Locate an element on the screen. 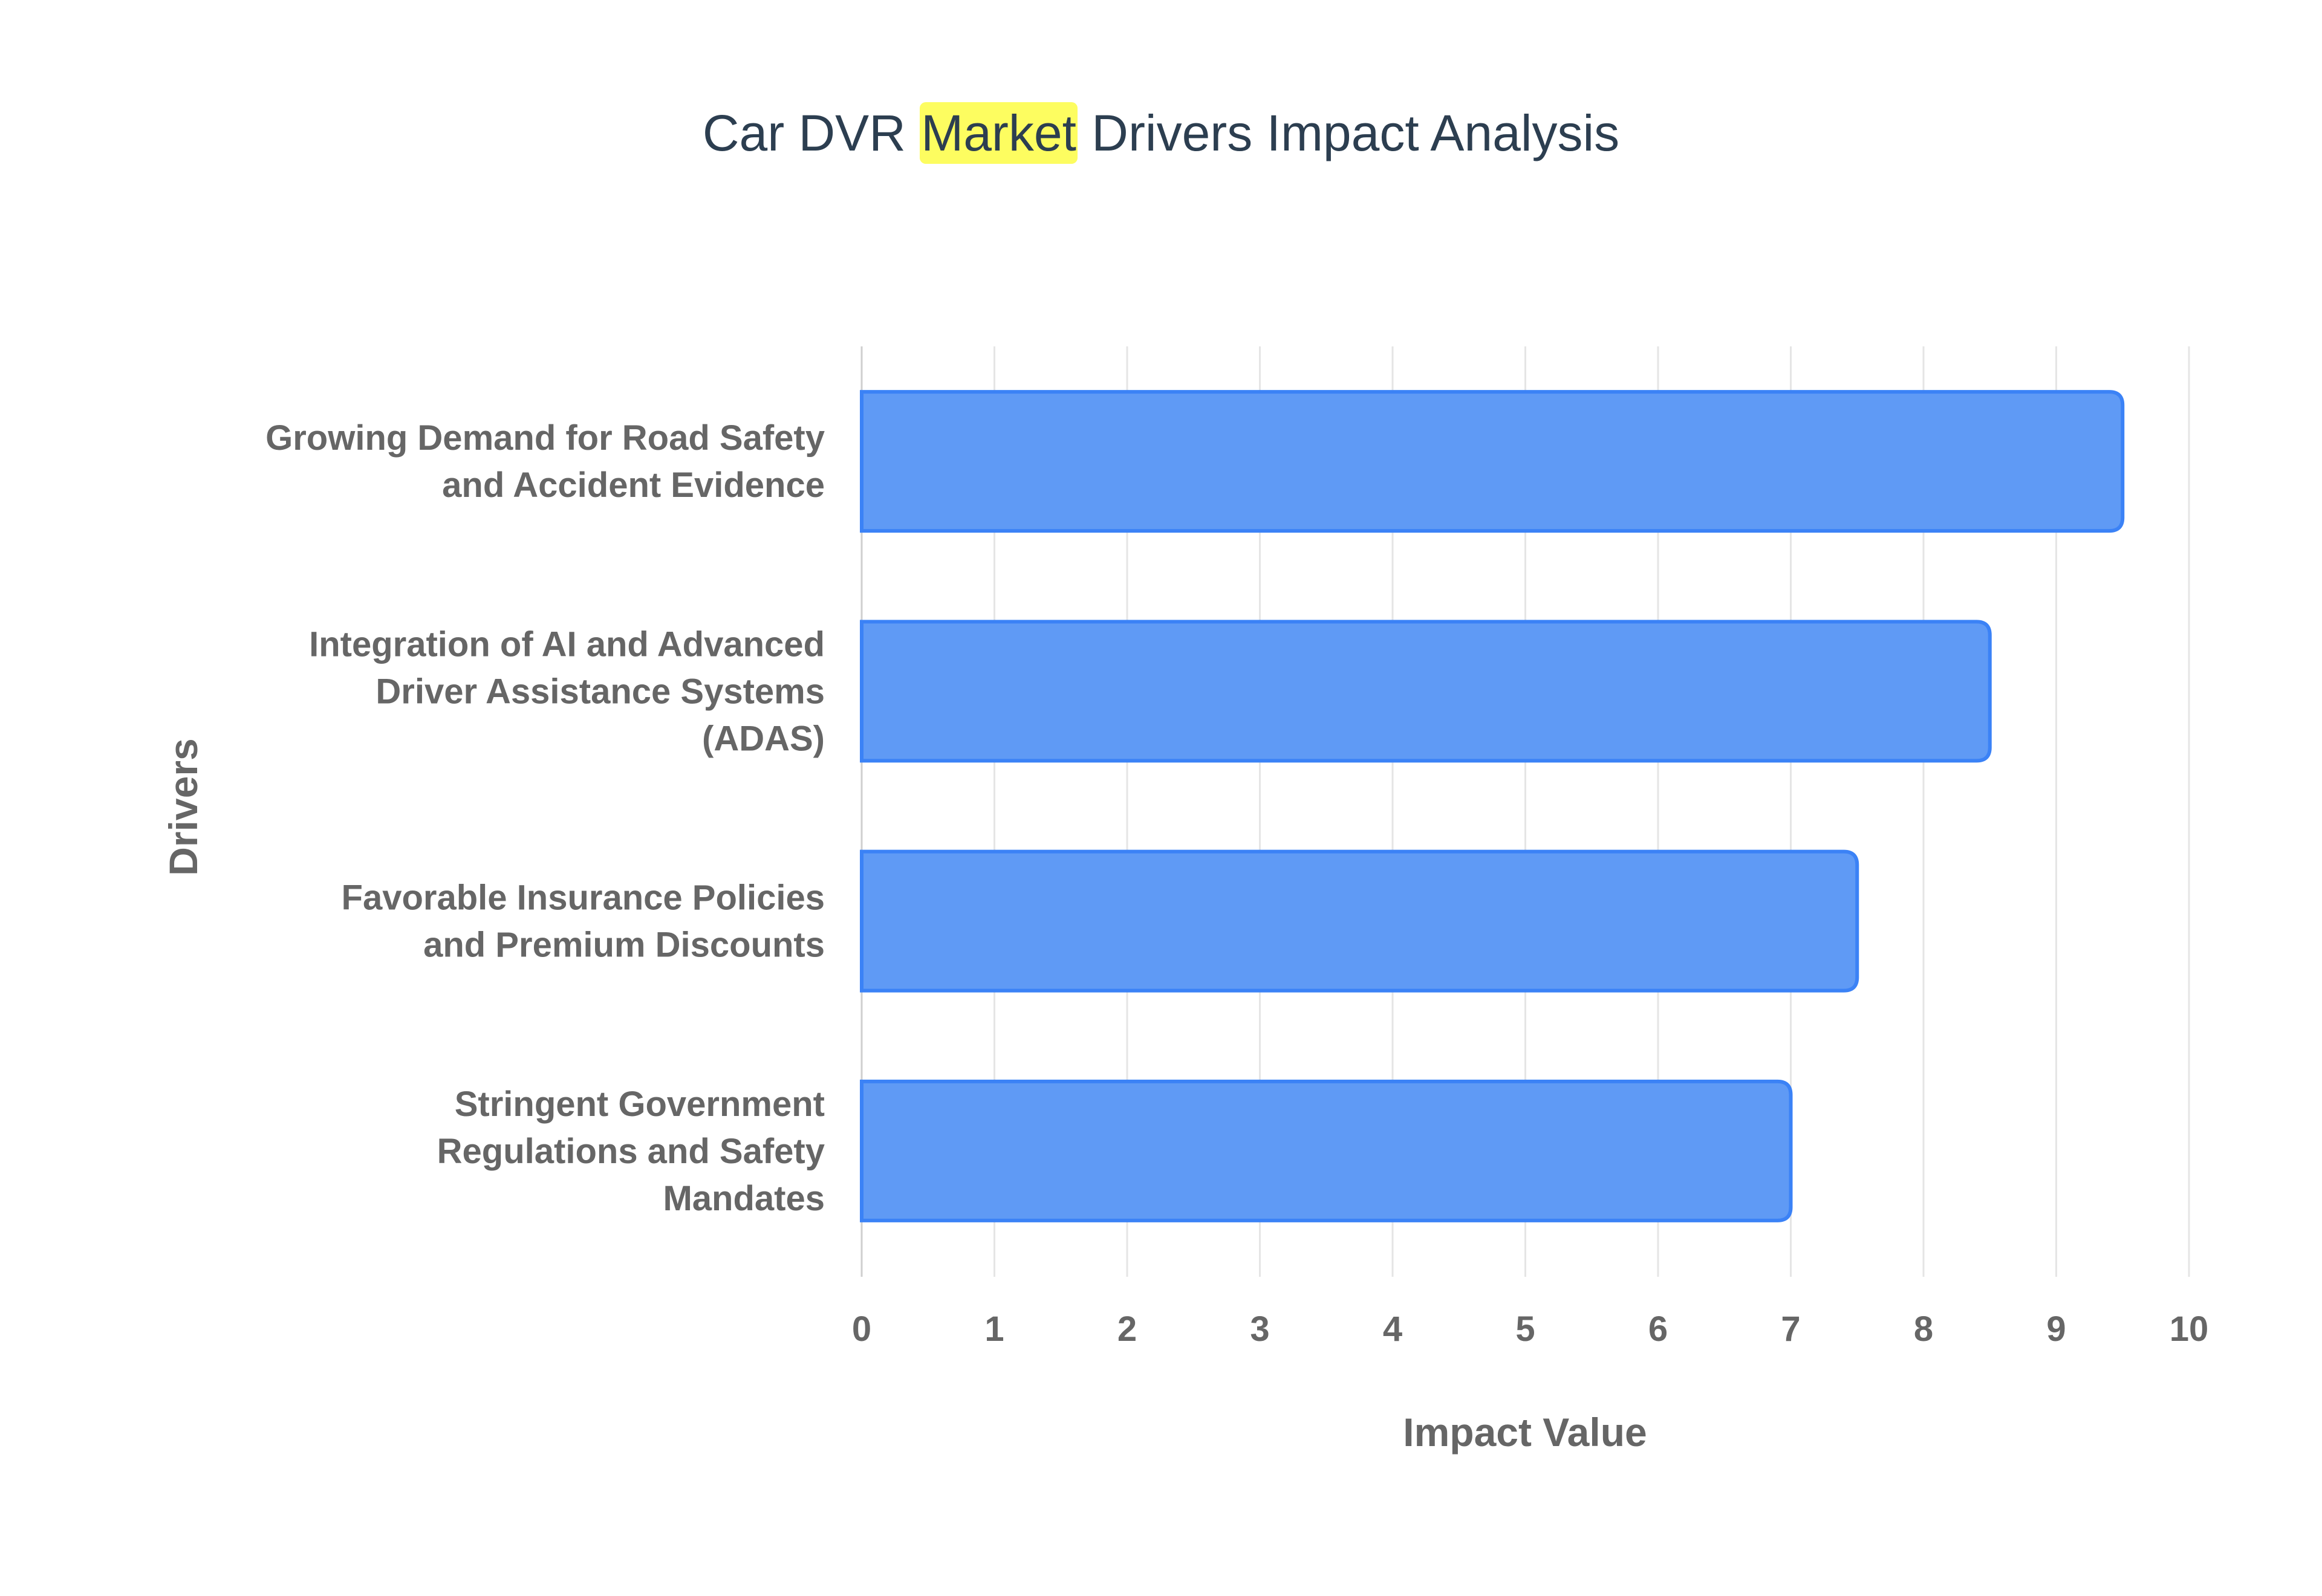 This screenshot has height=1596, width=2322. chart-title: Car DVR Market Drivers Impact Analysis is located at coordinates (1161, 133).